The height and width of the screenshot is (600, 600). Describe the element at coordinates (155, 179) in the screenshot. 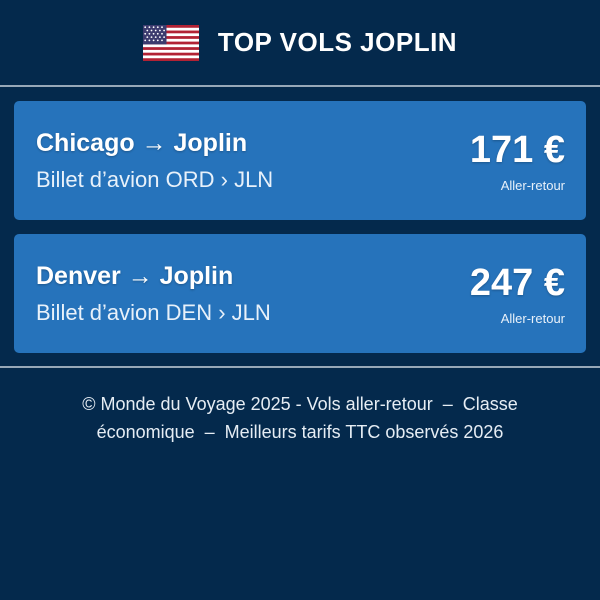

I see `route-description: Billet d’avion ORD › JLN` at that location.